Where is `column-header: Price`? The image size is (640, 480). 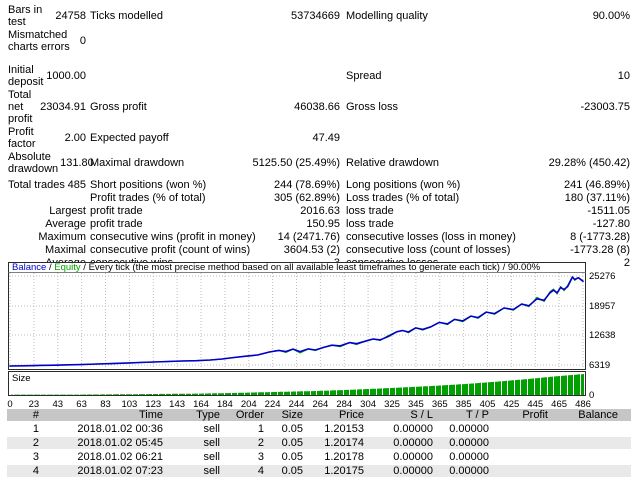
column-header: Price is located at coordinates (351, 415).